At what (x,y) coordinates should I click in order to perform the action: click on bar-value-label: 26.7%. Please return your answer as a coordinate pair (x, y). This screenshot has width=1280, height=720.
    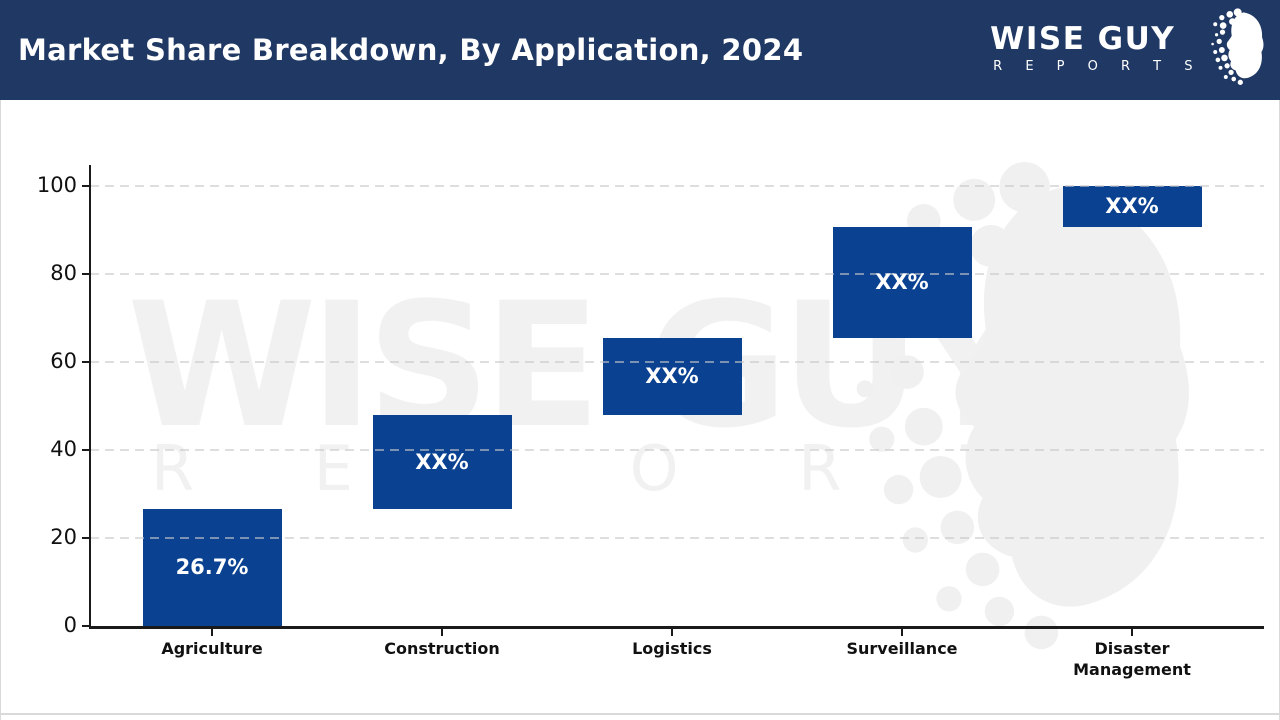
    Looking at the image, I should click on (212, 567).